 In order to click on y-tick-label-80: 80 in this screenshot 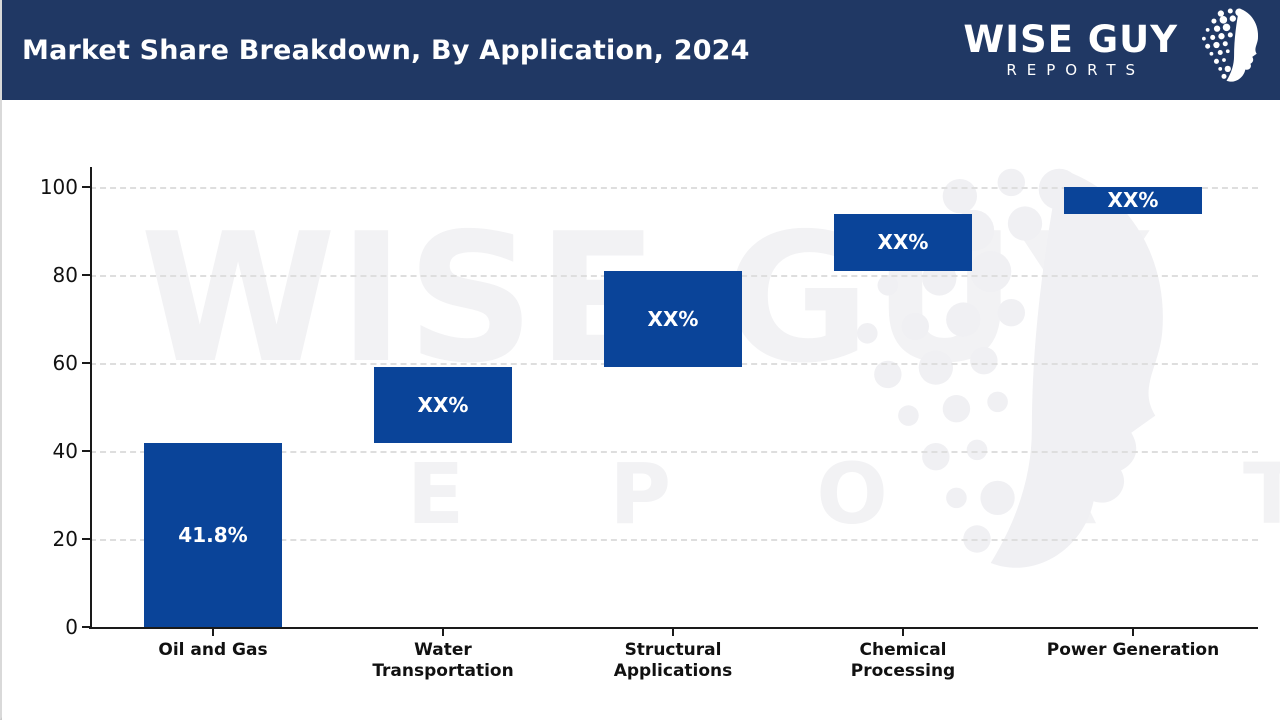, I will do `click(65, 275)`.